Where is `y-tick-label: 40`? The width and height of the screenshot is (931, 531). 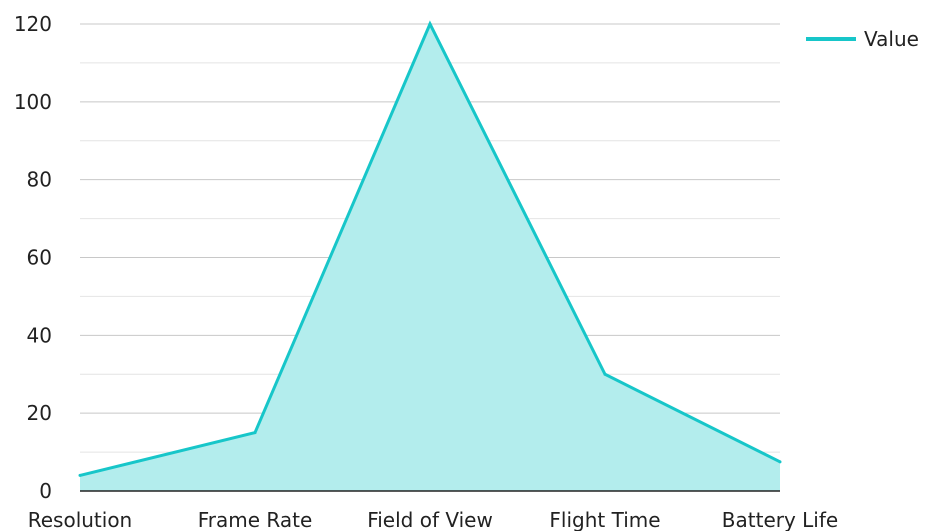 y-tick-label: 40 is located at coordinates (39, 335).